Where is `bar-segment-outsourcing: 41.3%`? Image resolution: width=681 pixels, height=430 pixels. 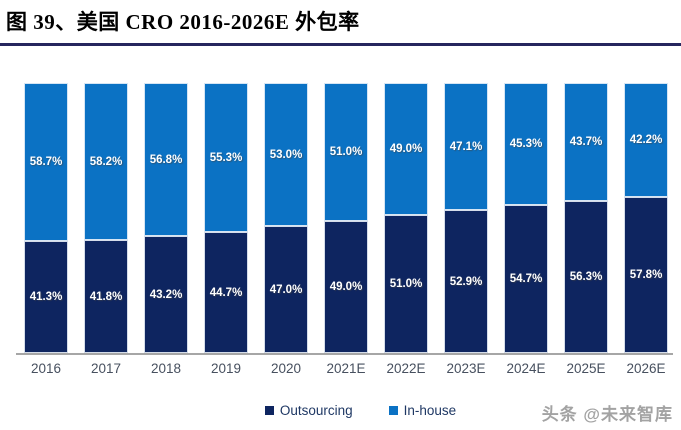
bar-segment-outsourcing: 41.3% is located at coordinates (46, 297).